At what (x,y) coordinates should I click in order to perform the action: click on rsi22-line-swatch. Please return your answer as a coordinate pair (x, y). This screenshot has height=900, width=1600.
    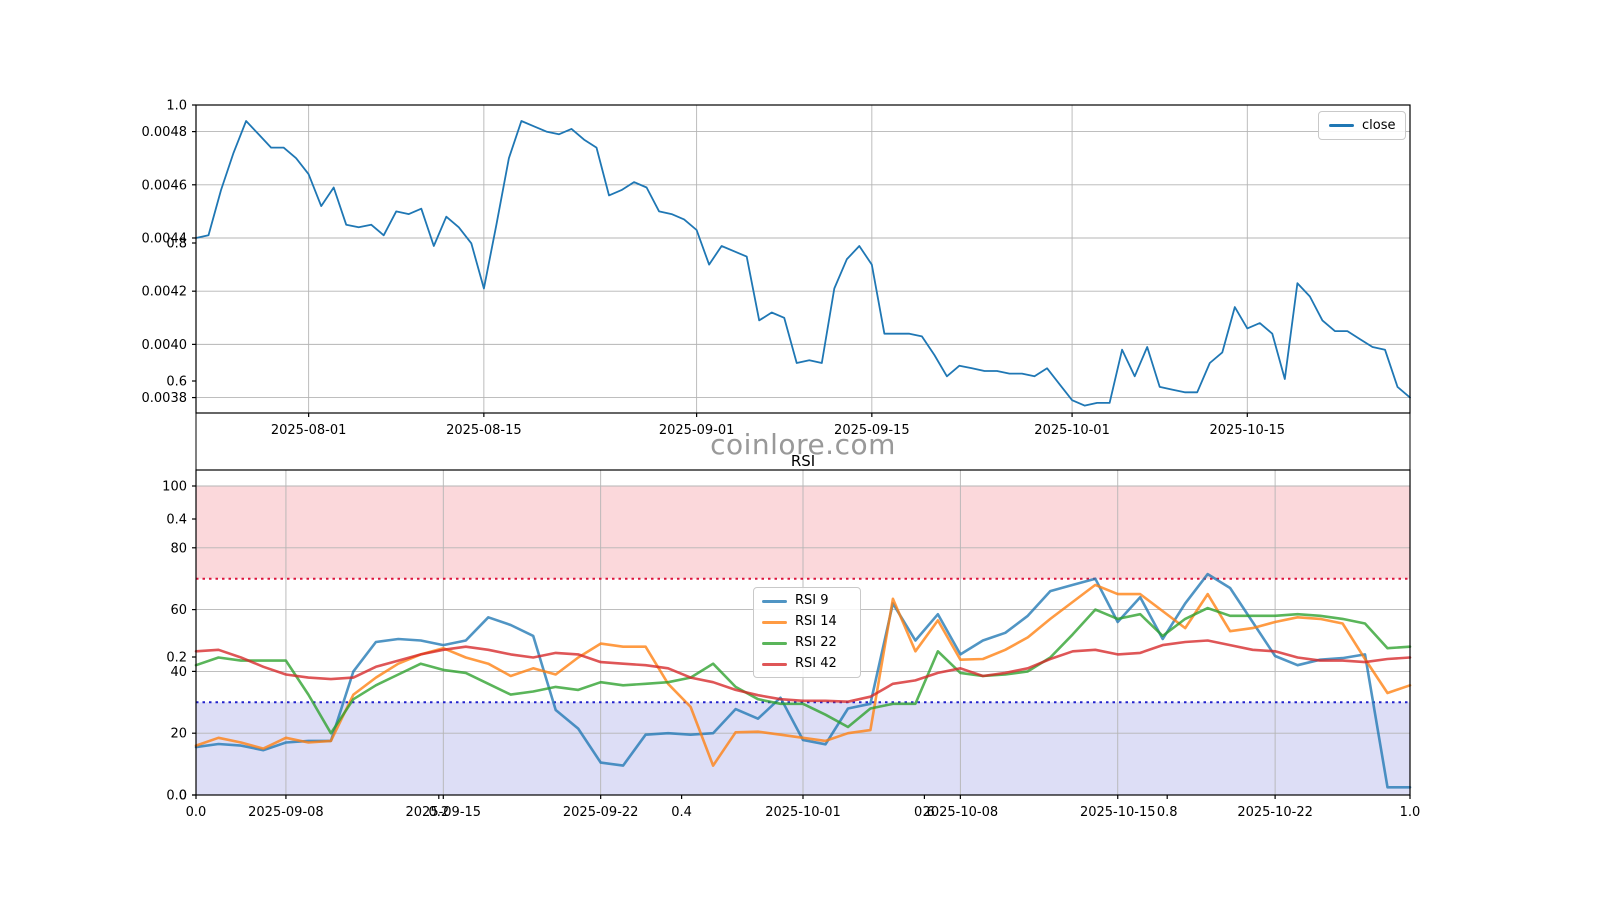
    Looking at the image, I should click on (774, 643).